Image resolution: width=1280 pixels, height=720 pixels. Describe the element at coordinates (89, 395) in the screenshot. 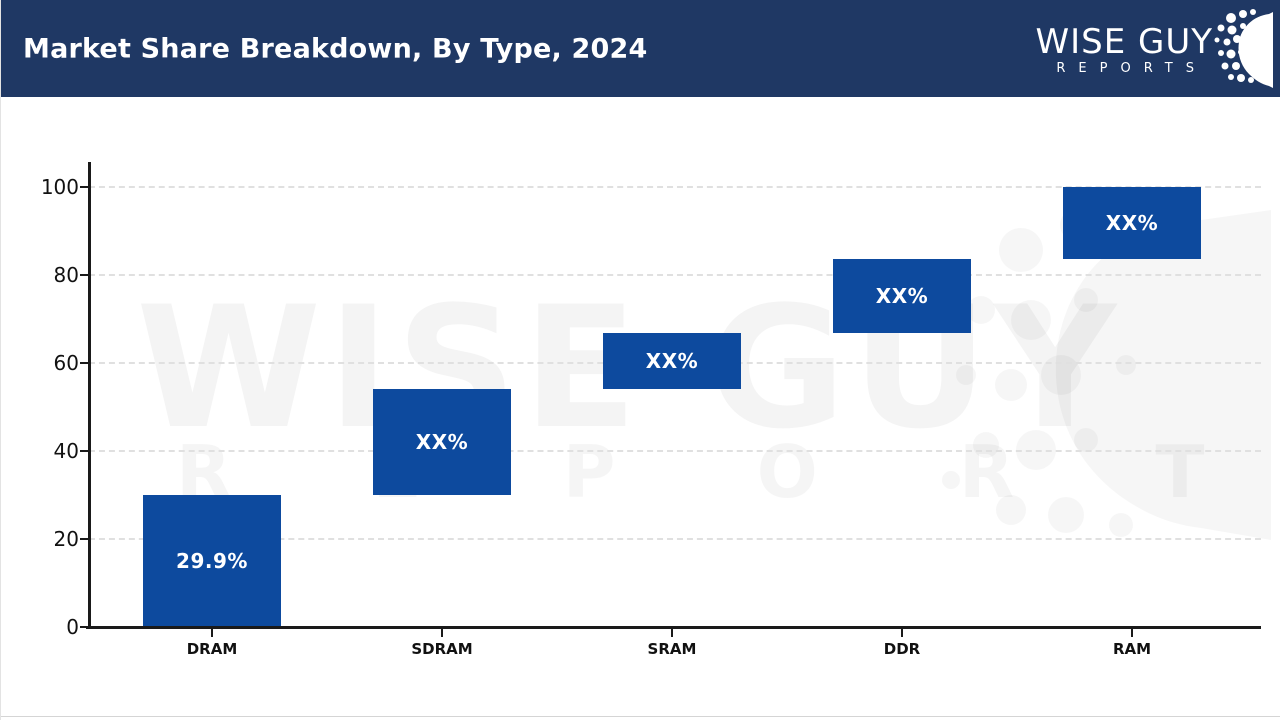

I see `y-axis-spine` at that location.